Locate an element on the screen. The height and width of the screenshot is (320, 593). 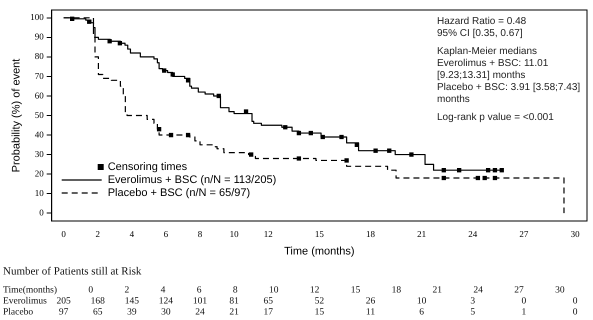
text: Everolimus 205 168 145 124 101 81 65 52 26 10 3 0 0 is located at coordinates (290, 301).